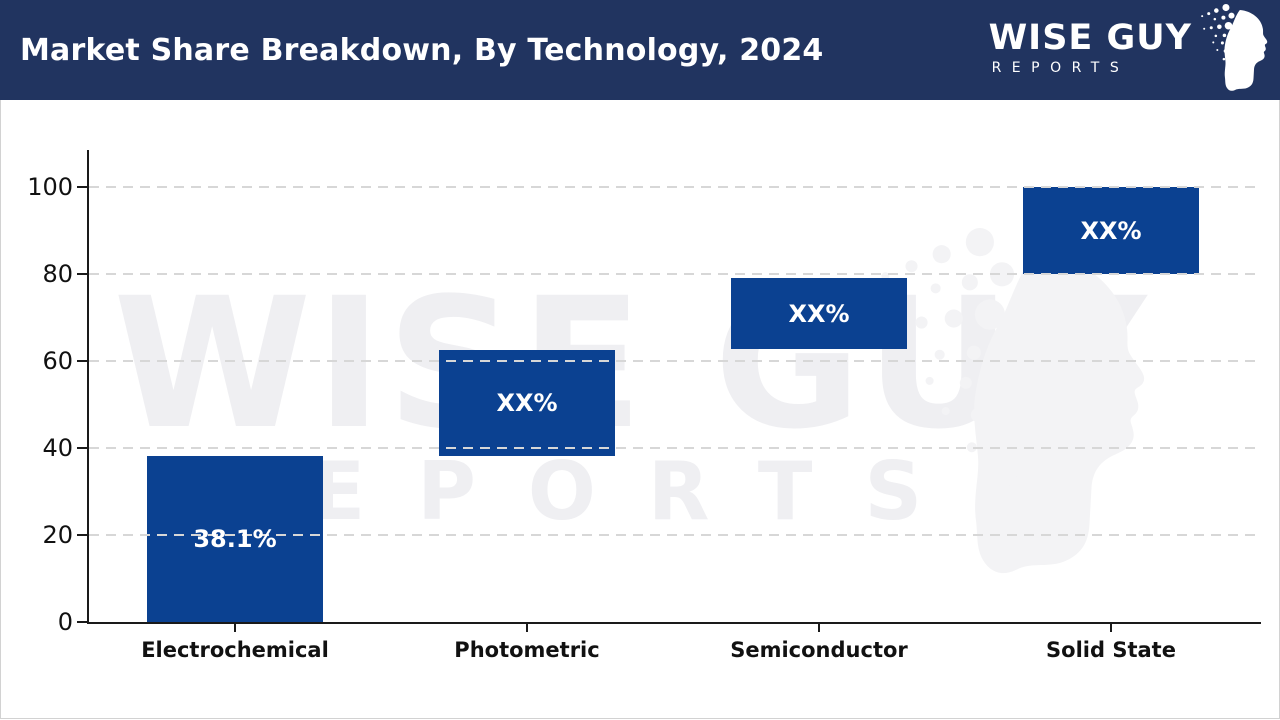  I want to click on y-tick-label-80: 80, so click(57, 274).